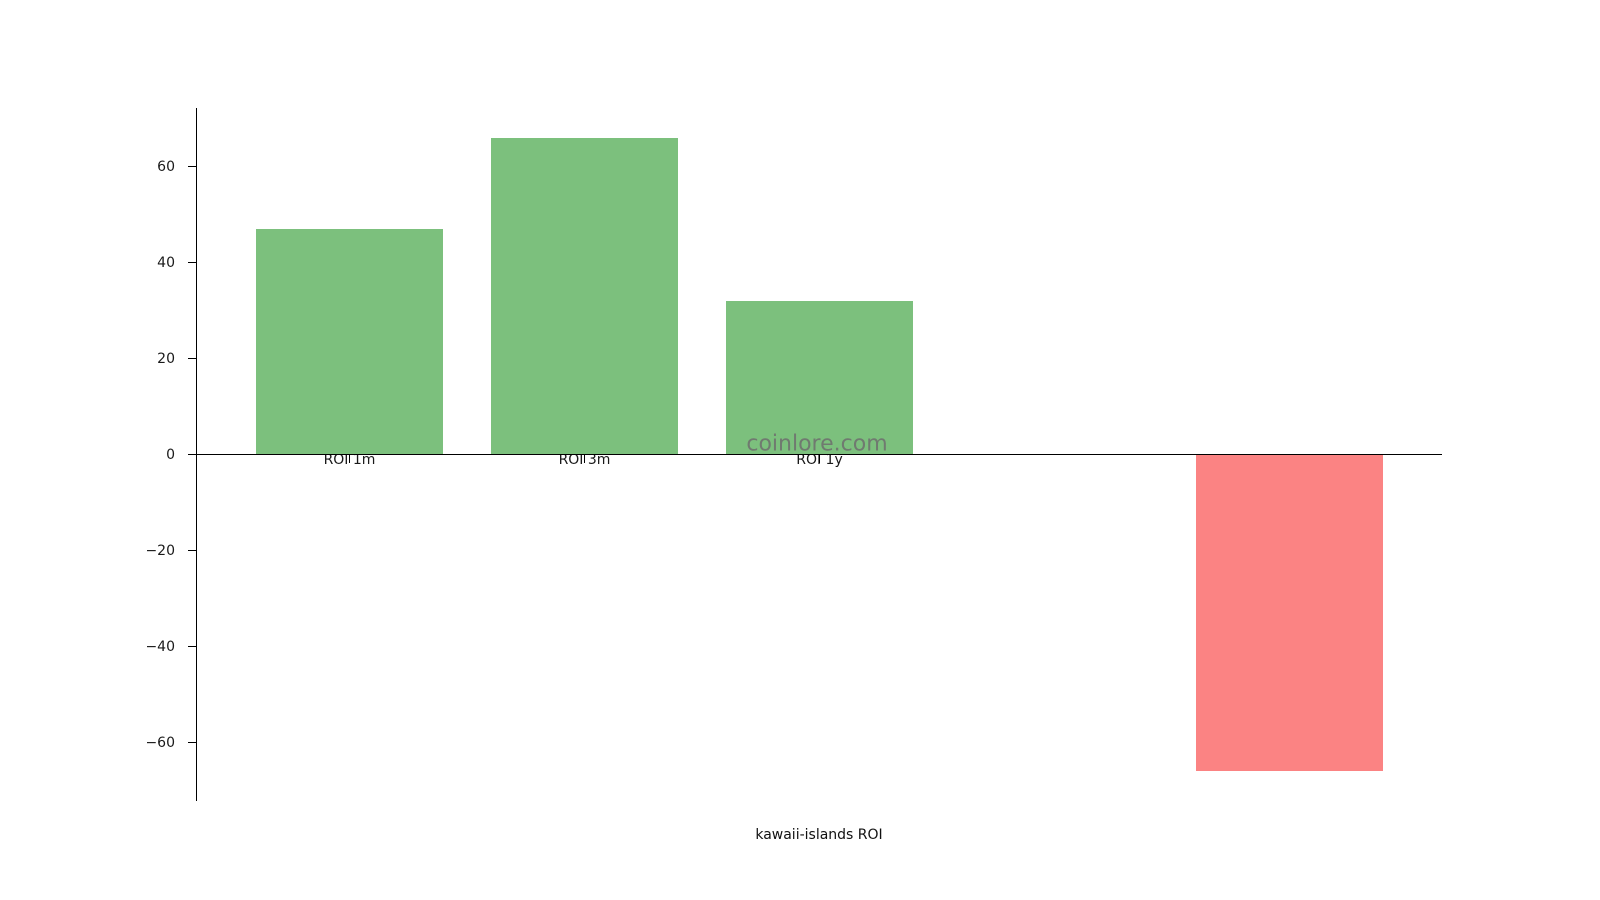  I want to click on y-tick-label: 40, so click(166, 262).